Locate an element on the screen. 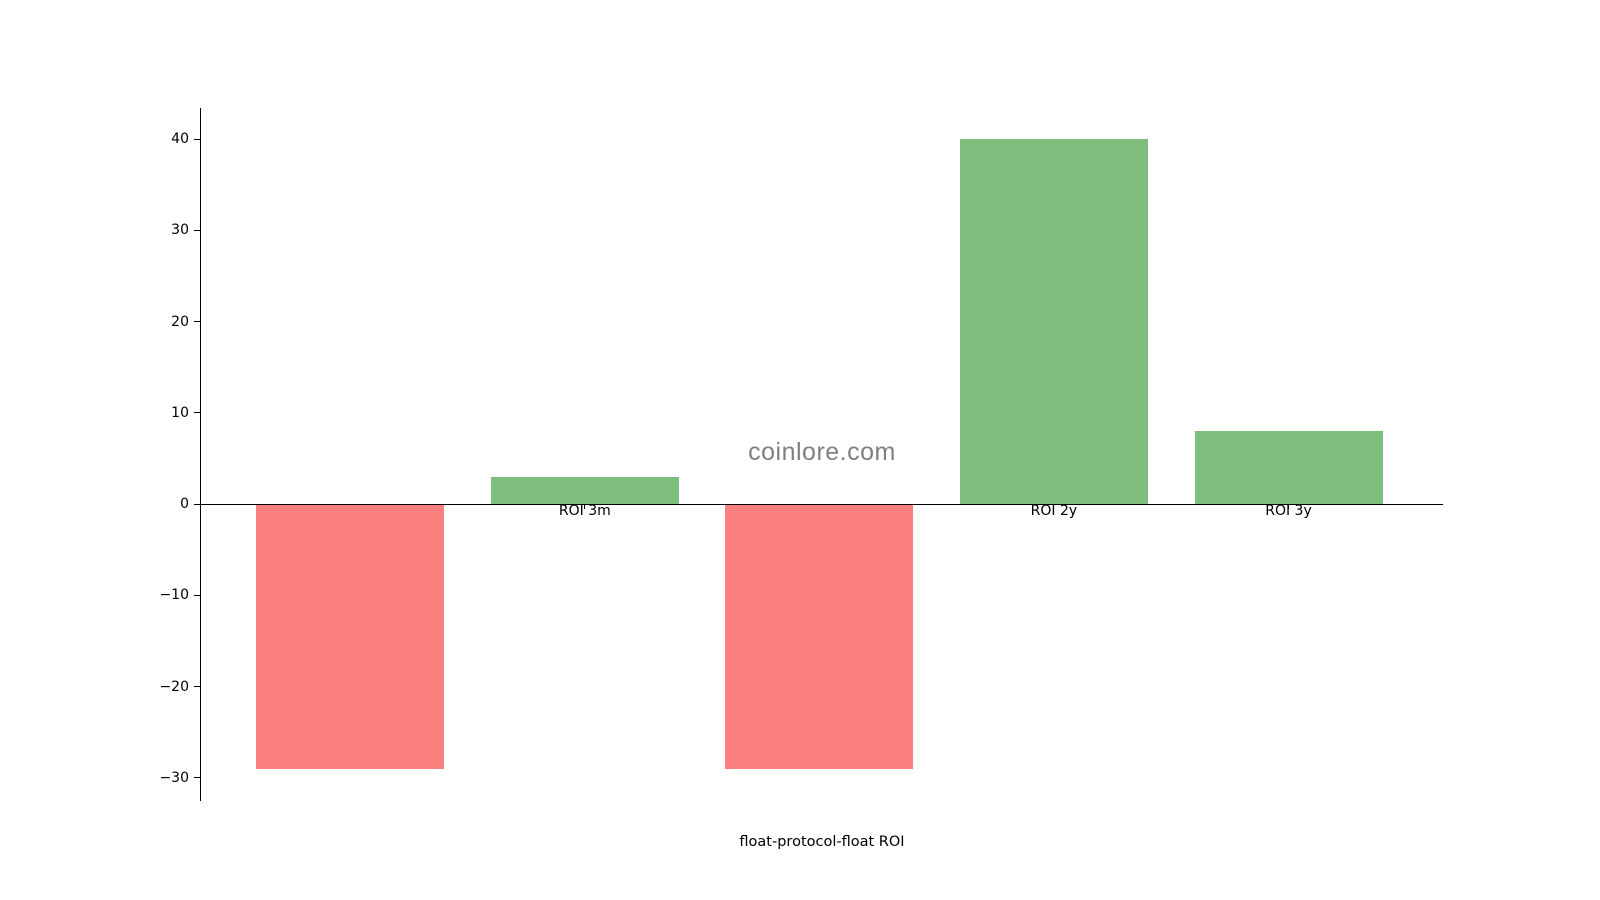  x-axis-zero-line is located at coordinates (821, 504).